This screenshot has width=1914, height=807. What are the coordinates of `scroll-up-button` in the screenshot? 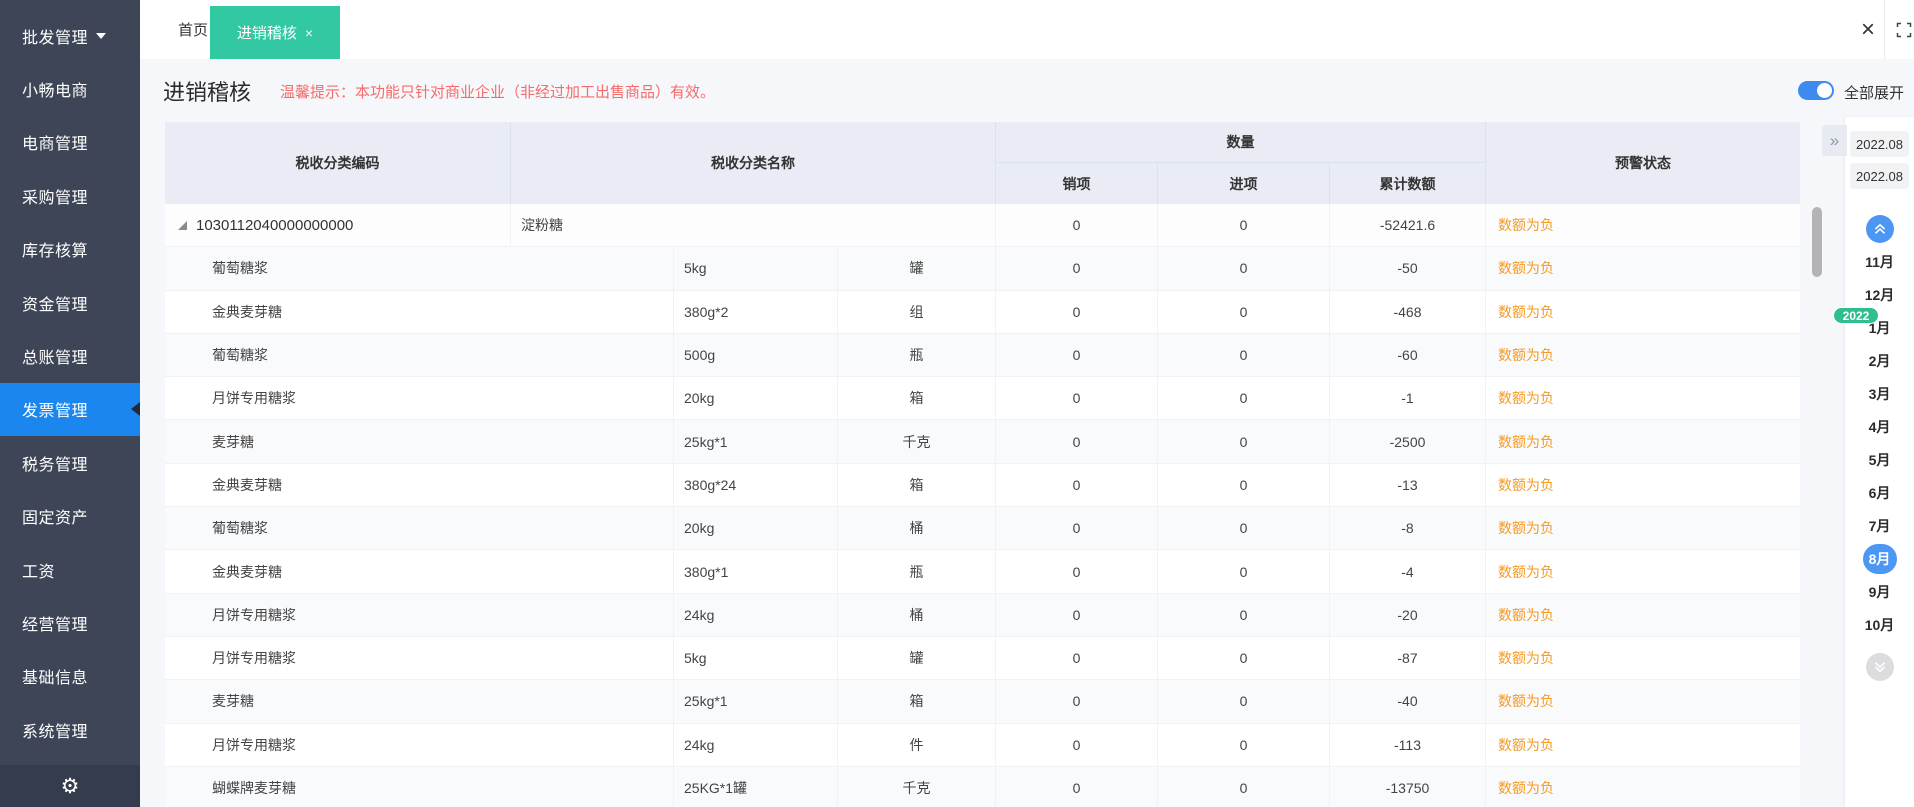 It's located at (1879, 229).